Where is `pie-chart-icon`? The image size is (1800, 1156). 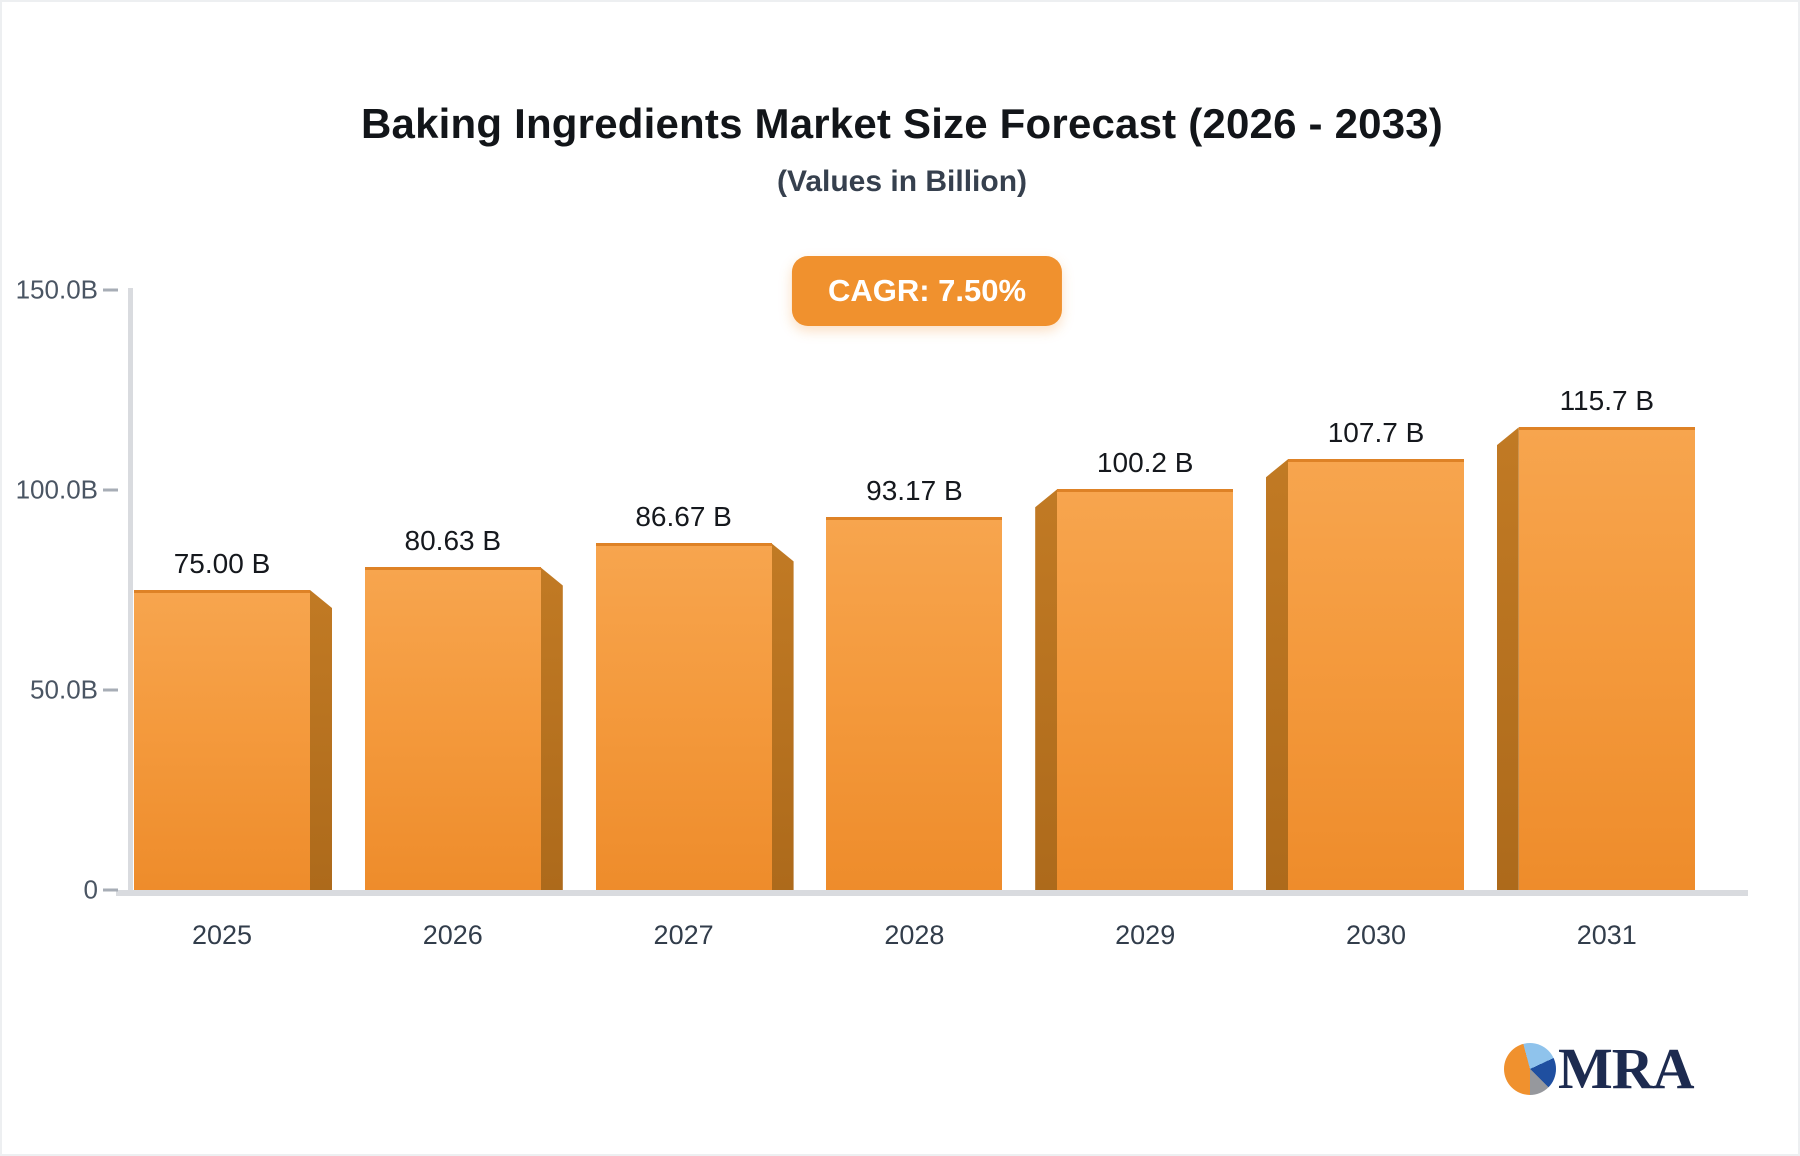 pie-chart-icon is located at coordinates (1530, 1069).